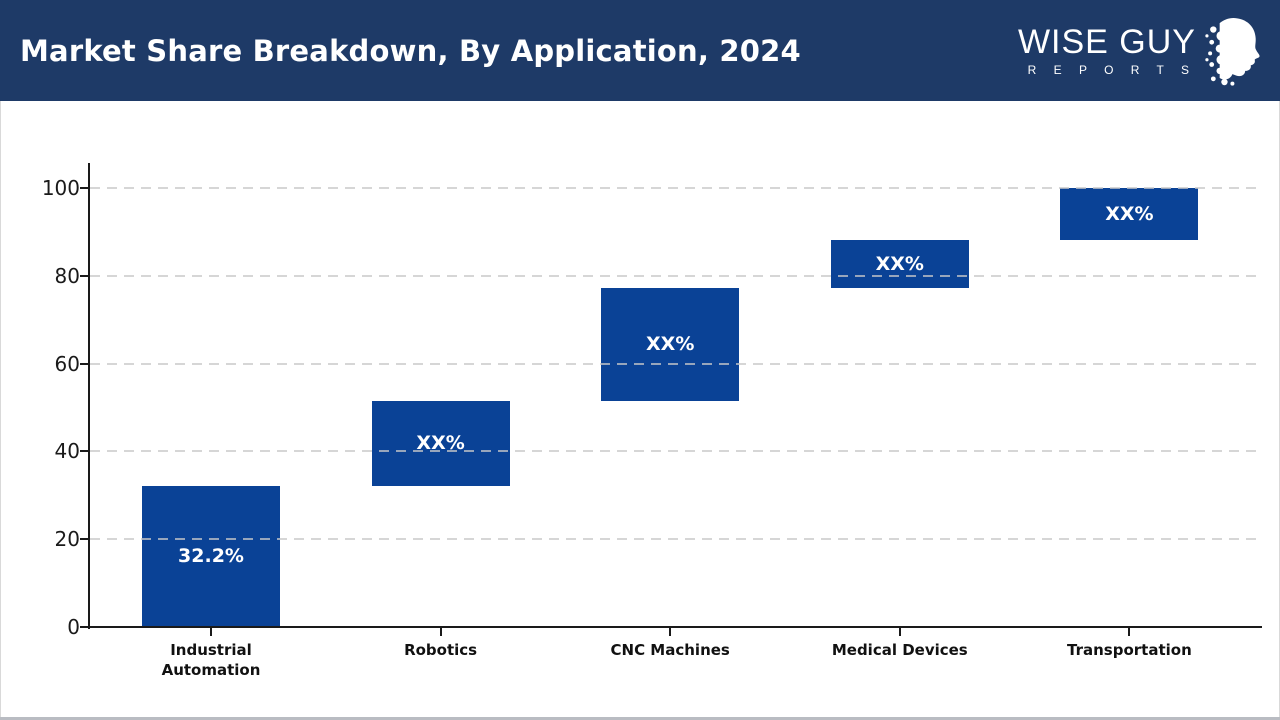  Describe the element at coordinates (1232, 51) in the screenshot. I see `logo-face-icon` at that location.